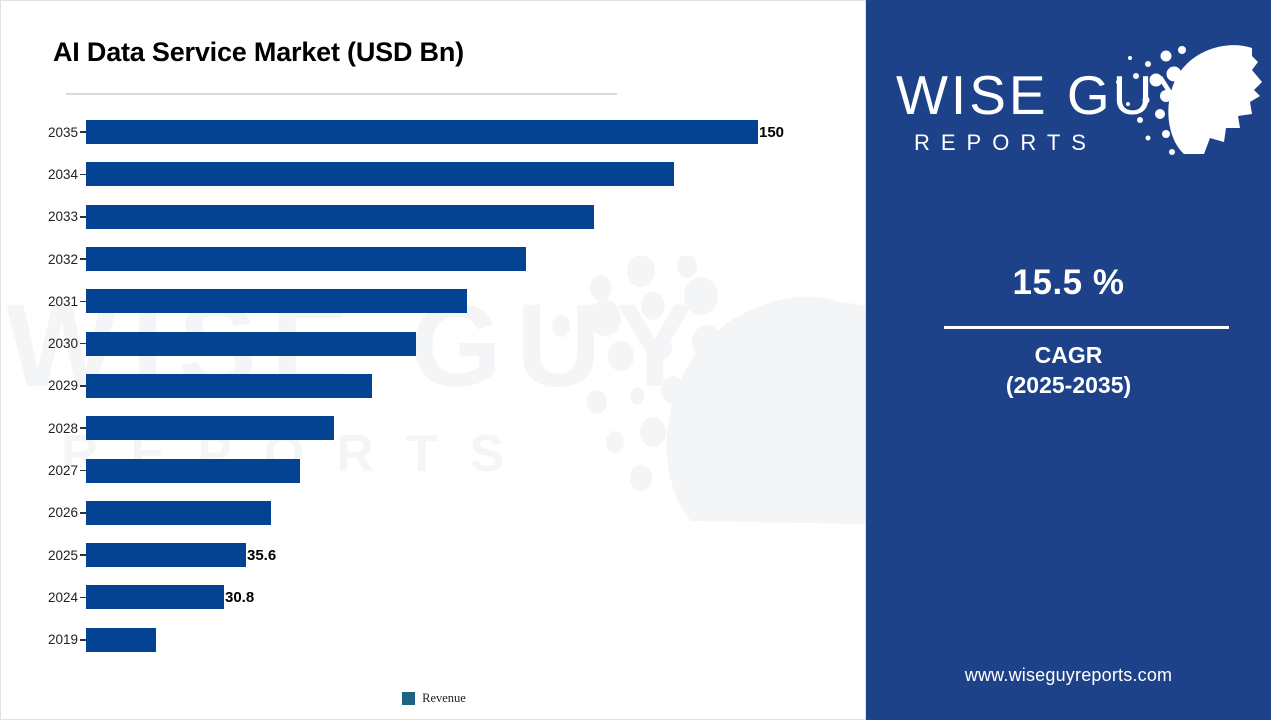 Image resolution: width=1271 pixels, height=720 pixels. What do you see at coordinates (166, 555) in the screenshot?
I see `bar-2025` at bounding box center [166, 555].